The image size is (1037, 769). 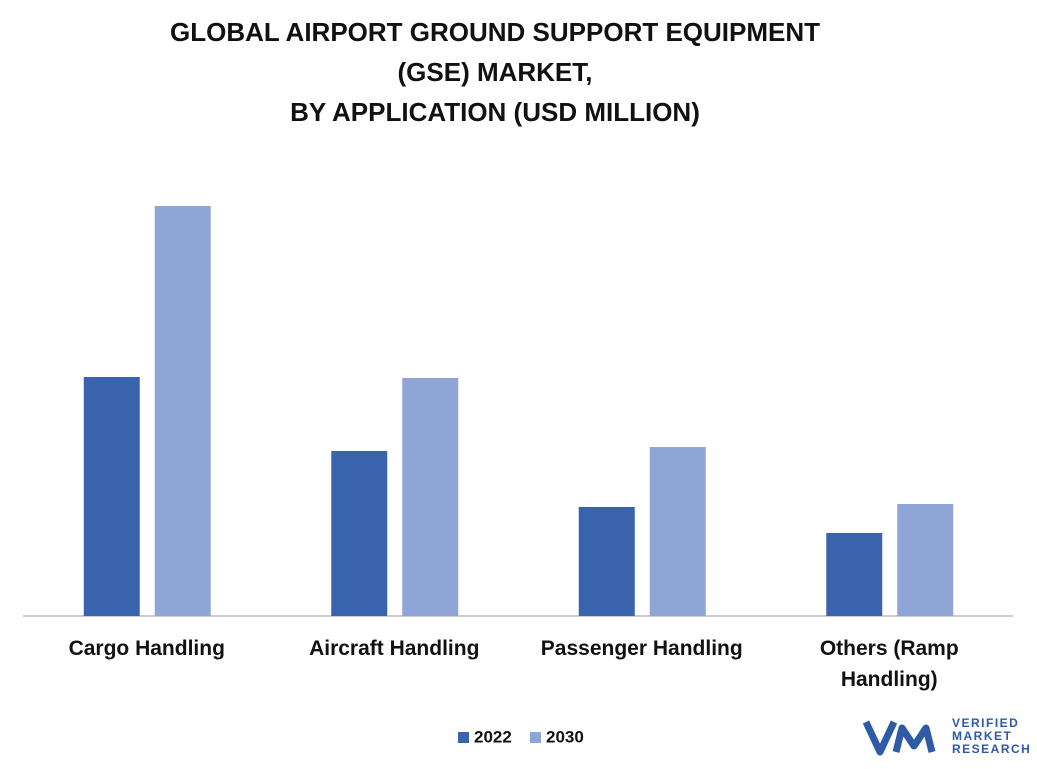 I want to click on chart-title: GLOBAL AIRPORT GROUND SUPPORT EQUIPMENT, so click(x=495, y=32).